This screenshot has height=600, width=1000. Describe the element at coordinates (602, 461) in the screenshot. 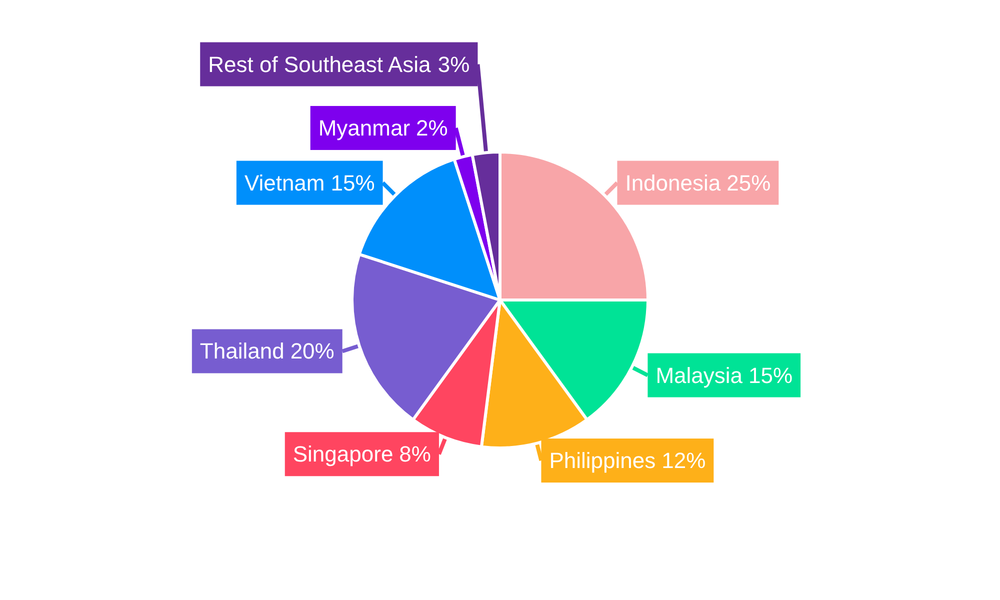

I see `slice-label: Philippines` at that location.